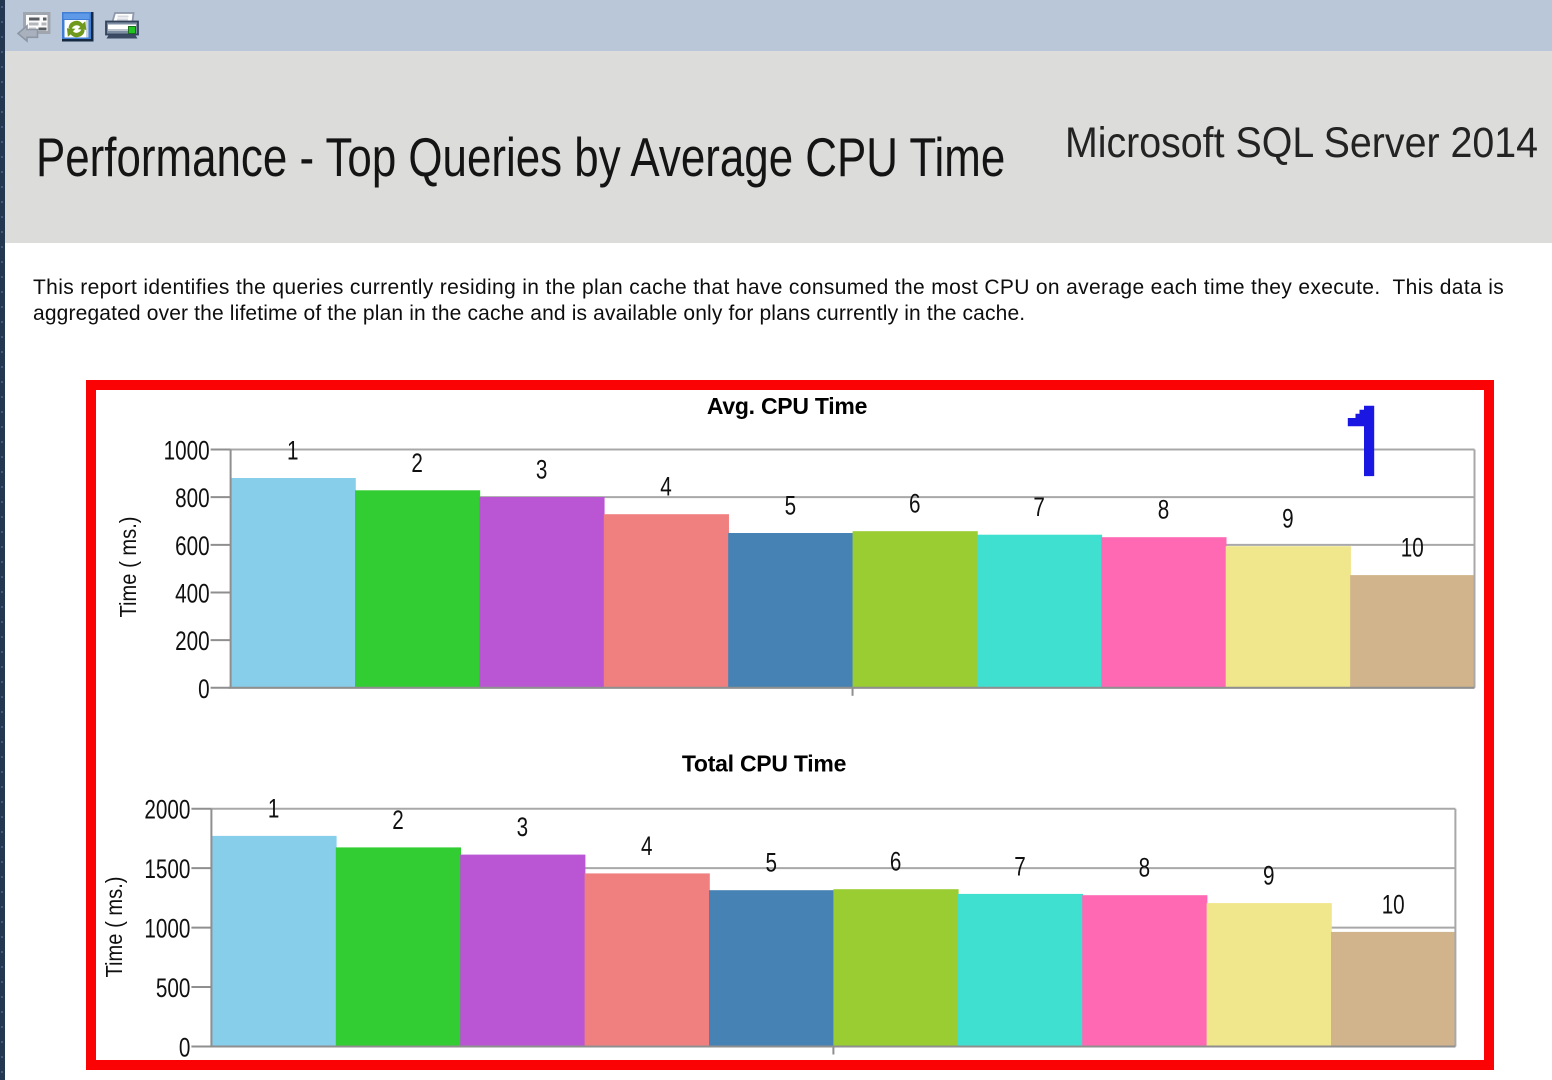  I want to click on svg-text: 400, so click(192, 593).